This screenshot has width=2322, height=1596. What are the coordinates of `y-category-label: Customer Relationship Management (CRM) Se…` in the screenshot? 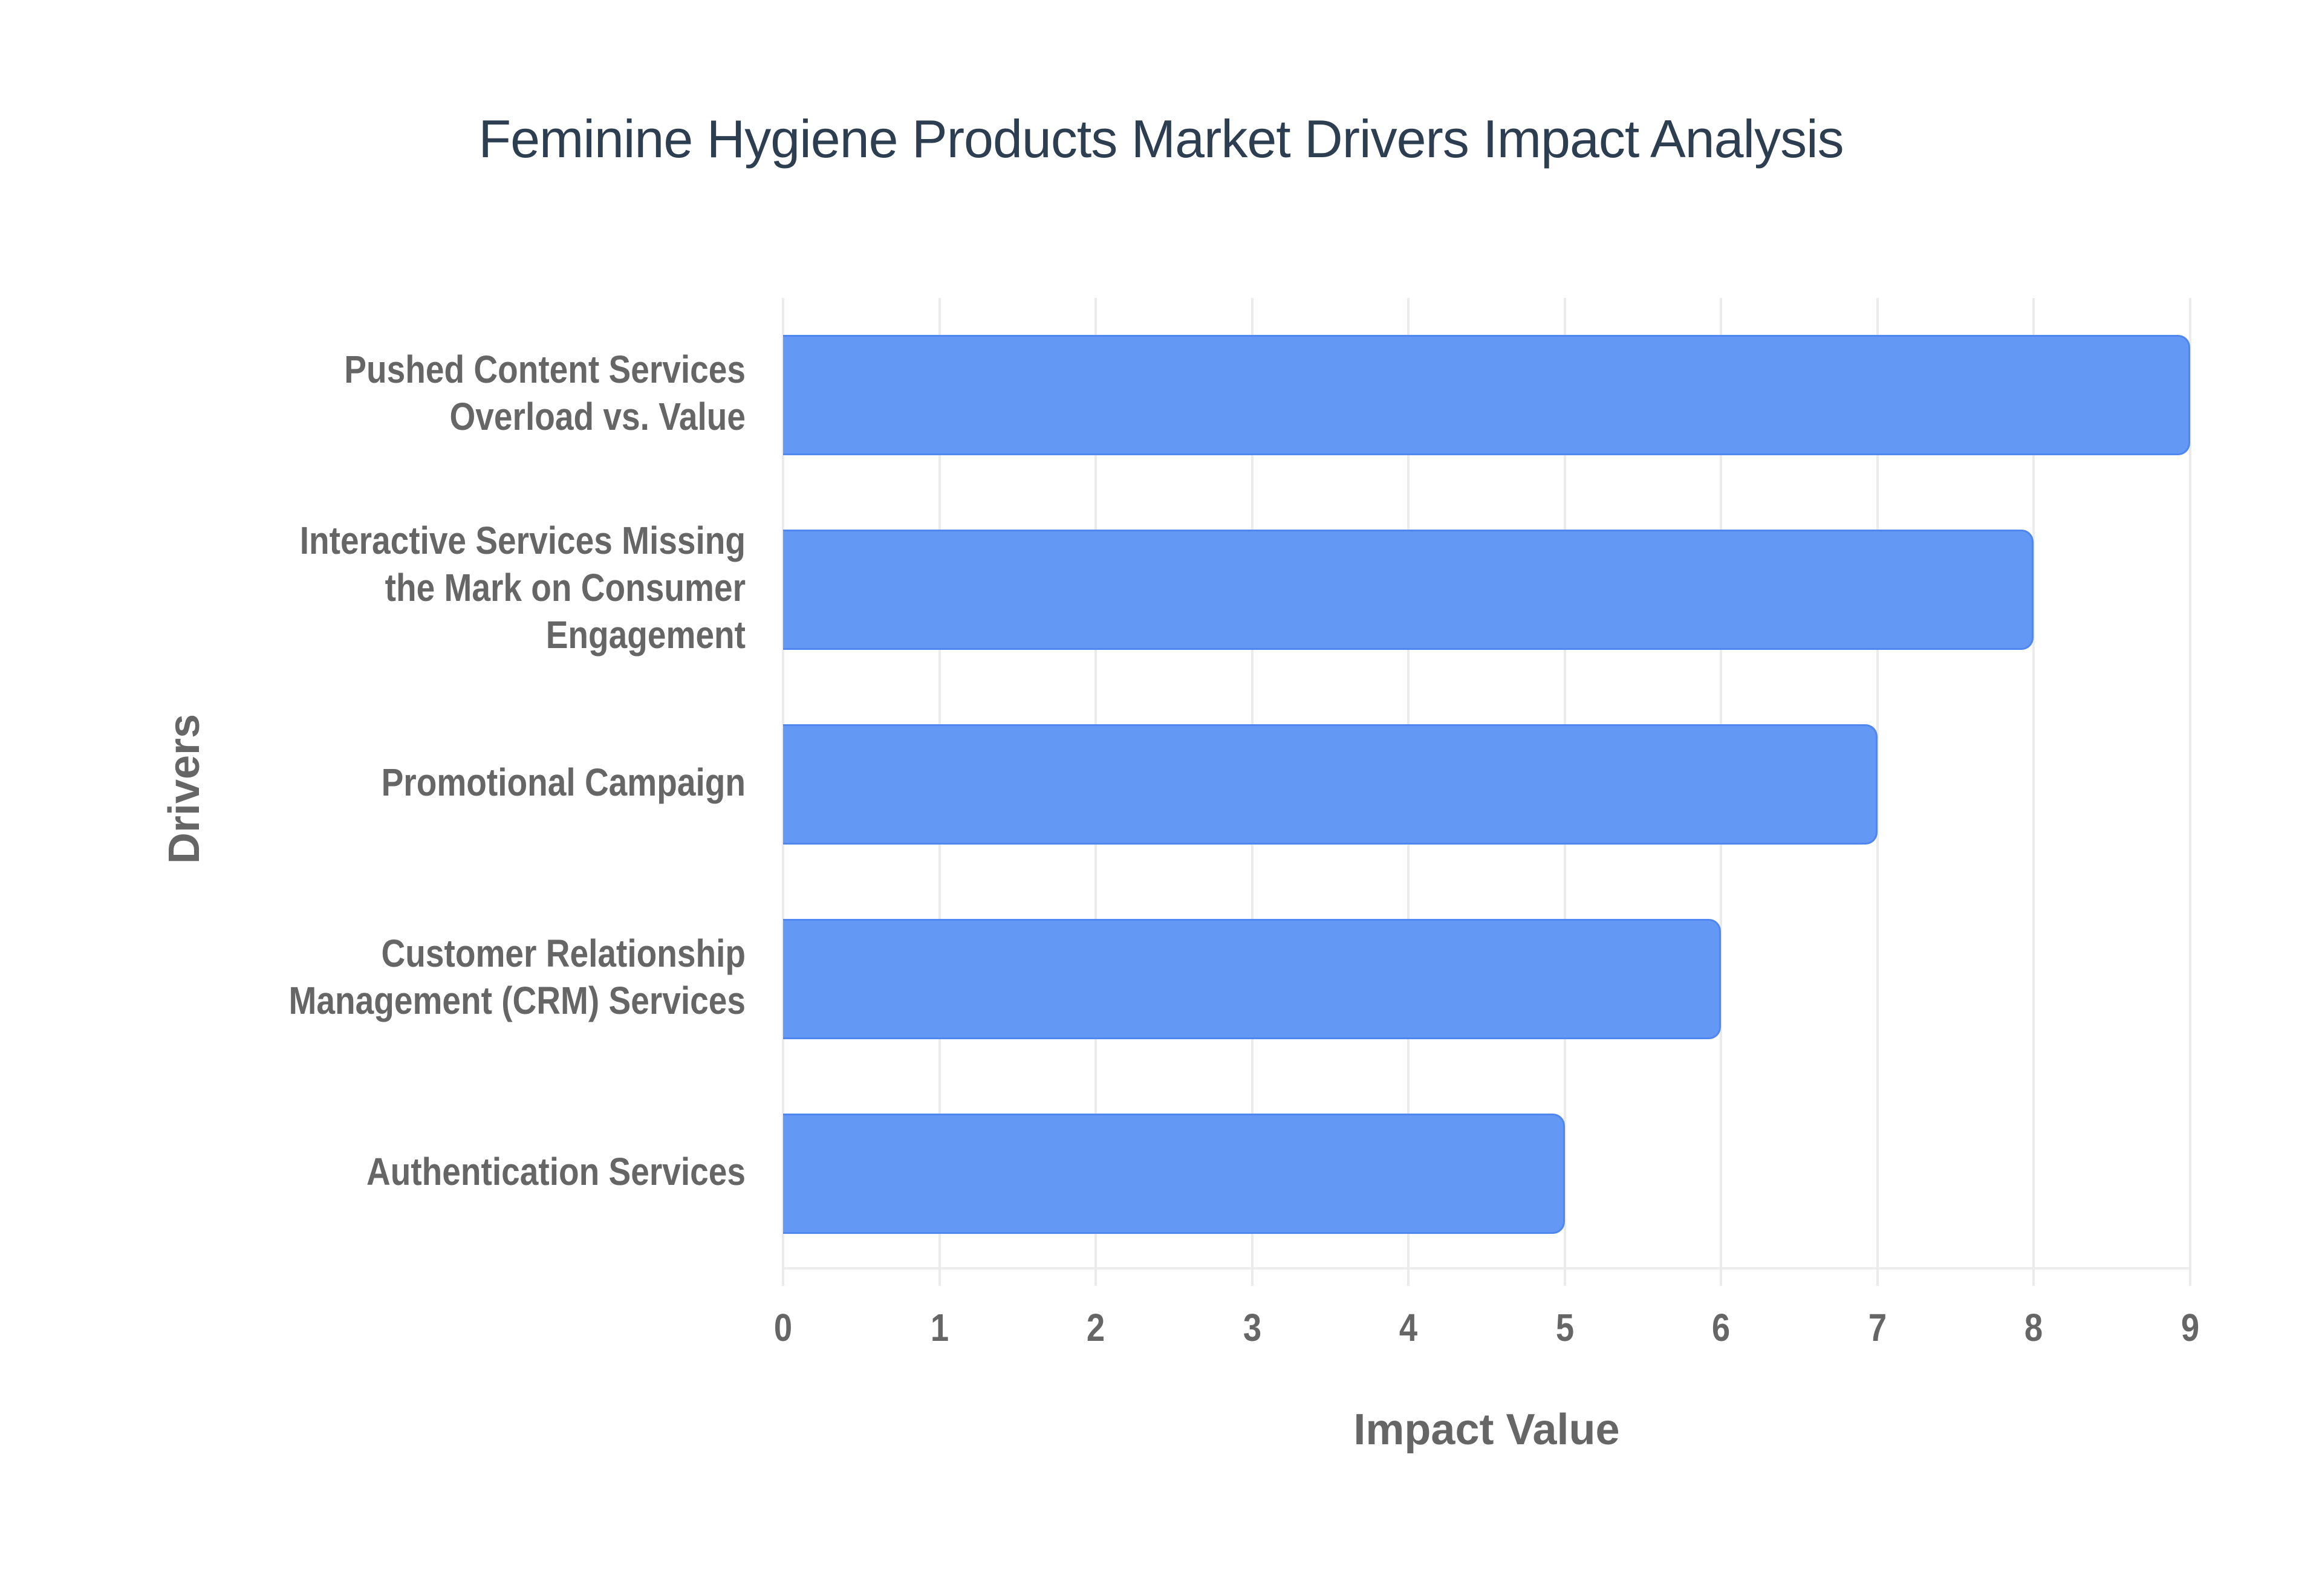 It's located at (486, 977).